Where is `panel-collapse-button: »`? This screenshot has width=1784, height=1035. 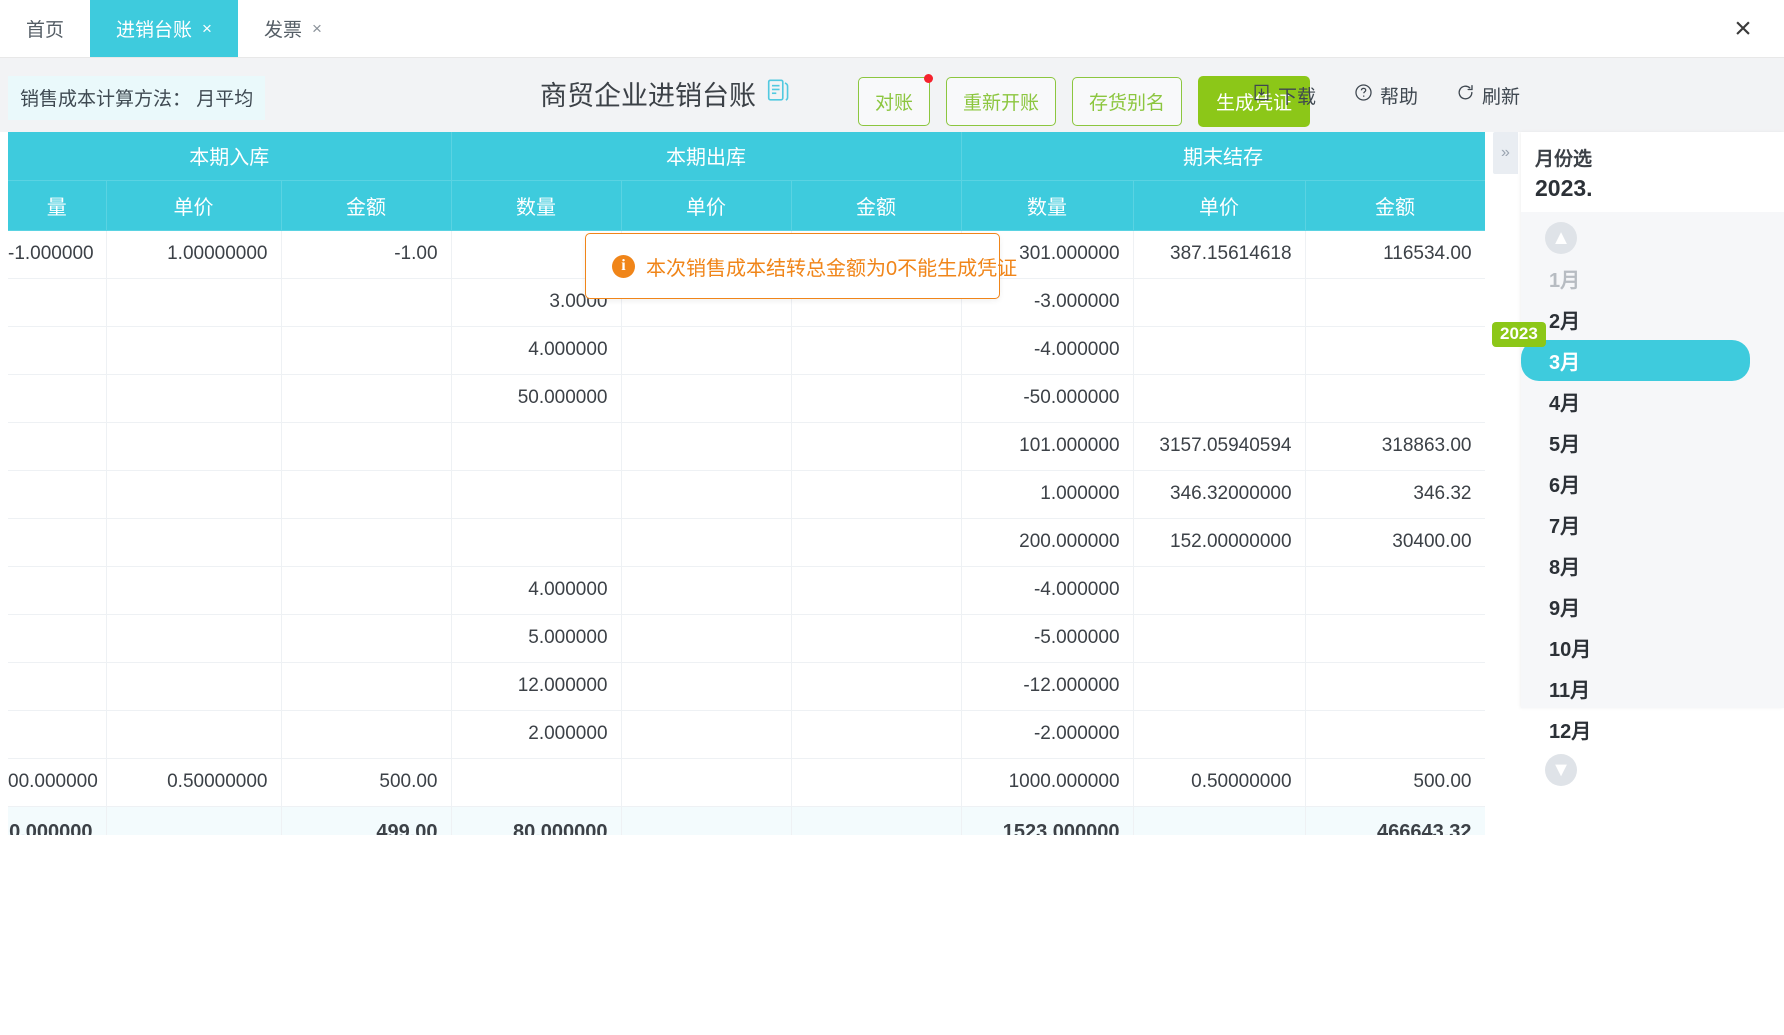
panel-collapse-button: » is located at coordinates (1505, 153).